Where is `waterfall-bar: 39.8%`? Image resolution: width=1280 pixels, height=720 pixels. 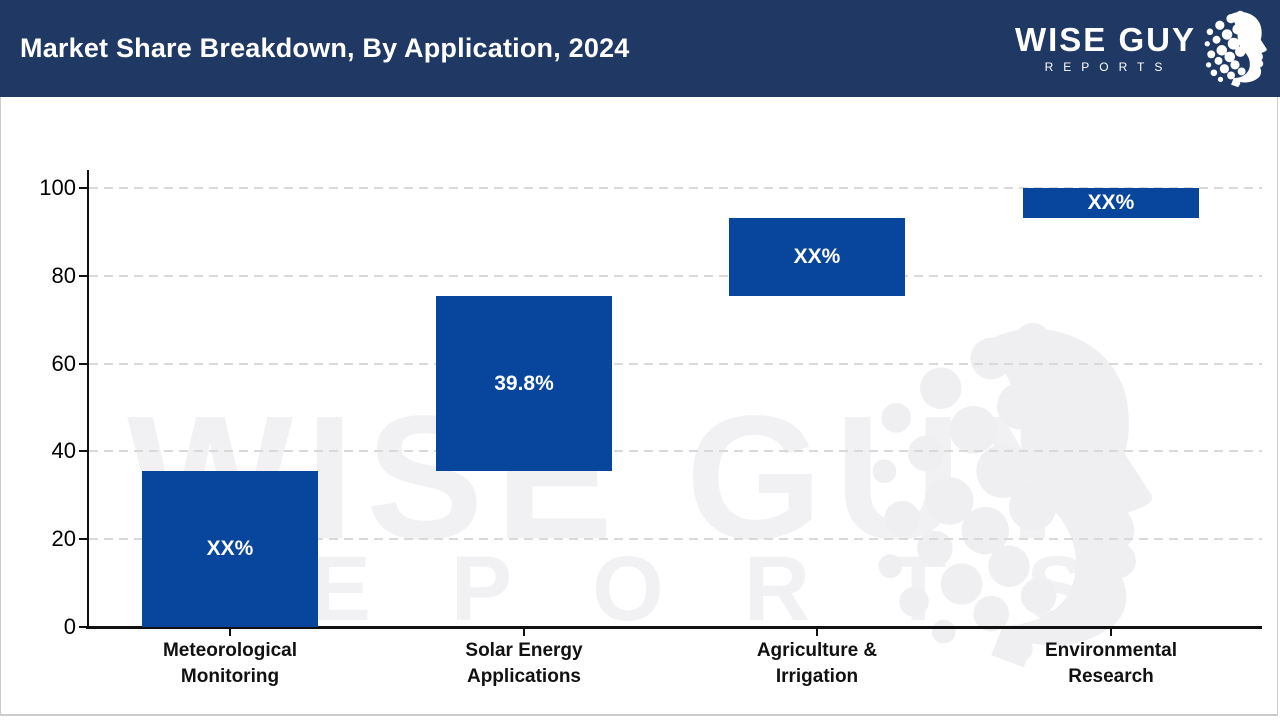 waterfall-bar: 39.8% is located at coordinates (524, 384).